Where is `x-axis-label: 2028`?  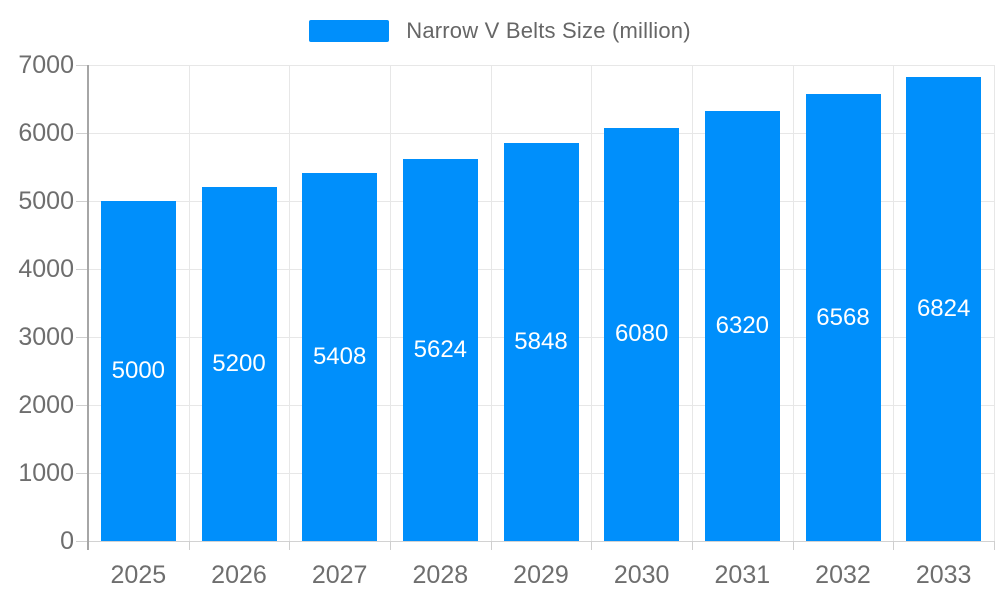
x-axis-label: 2028 is located at coordinates (440, 575).